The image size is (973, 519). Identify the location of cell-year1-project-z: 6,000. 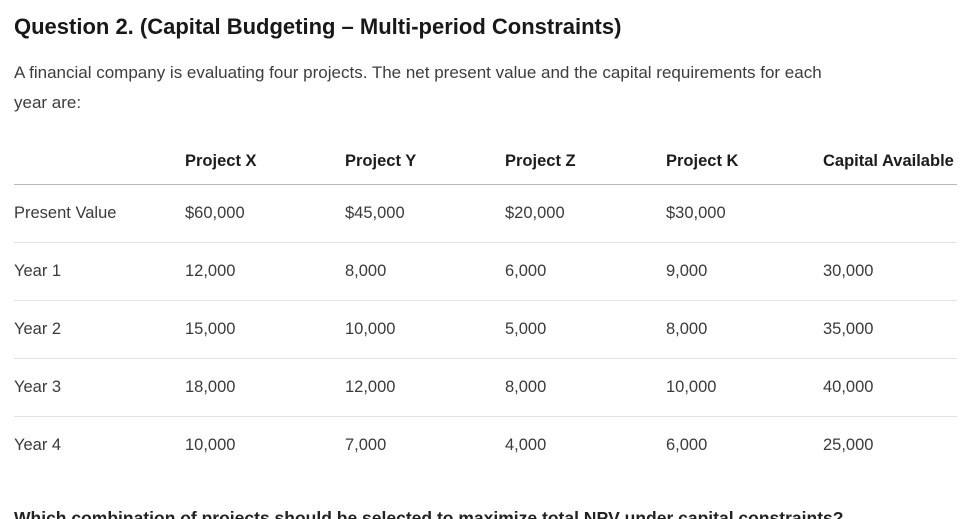
(585, 271).